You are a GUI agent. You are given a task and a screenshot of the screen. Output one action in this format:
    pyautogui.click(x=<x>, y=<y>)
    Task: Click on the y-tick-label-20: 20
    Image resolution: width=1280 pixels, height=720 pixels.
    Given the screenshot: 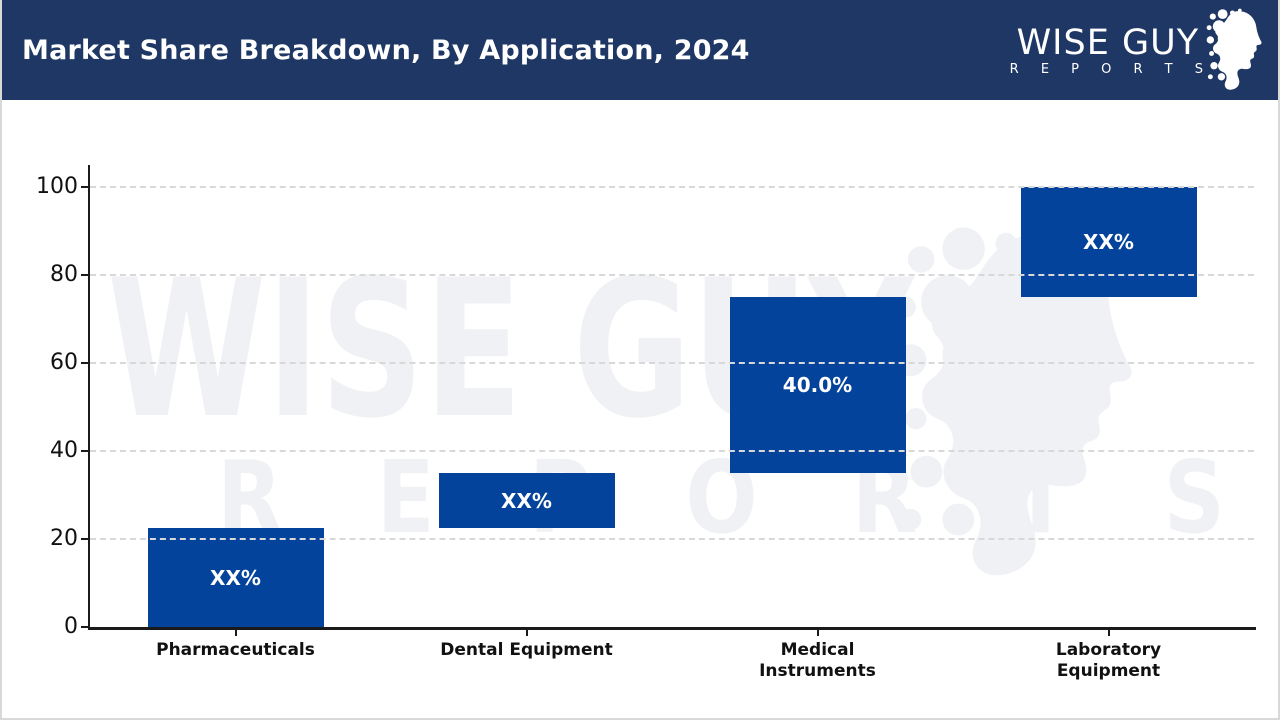 What is the action you would take?
    pyautogui.click(x=64, y=538)
    